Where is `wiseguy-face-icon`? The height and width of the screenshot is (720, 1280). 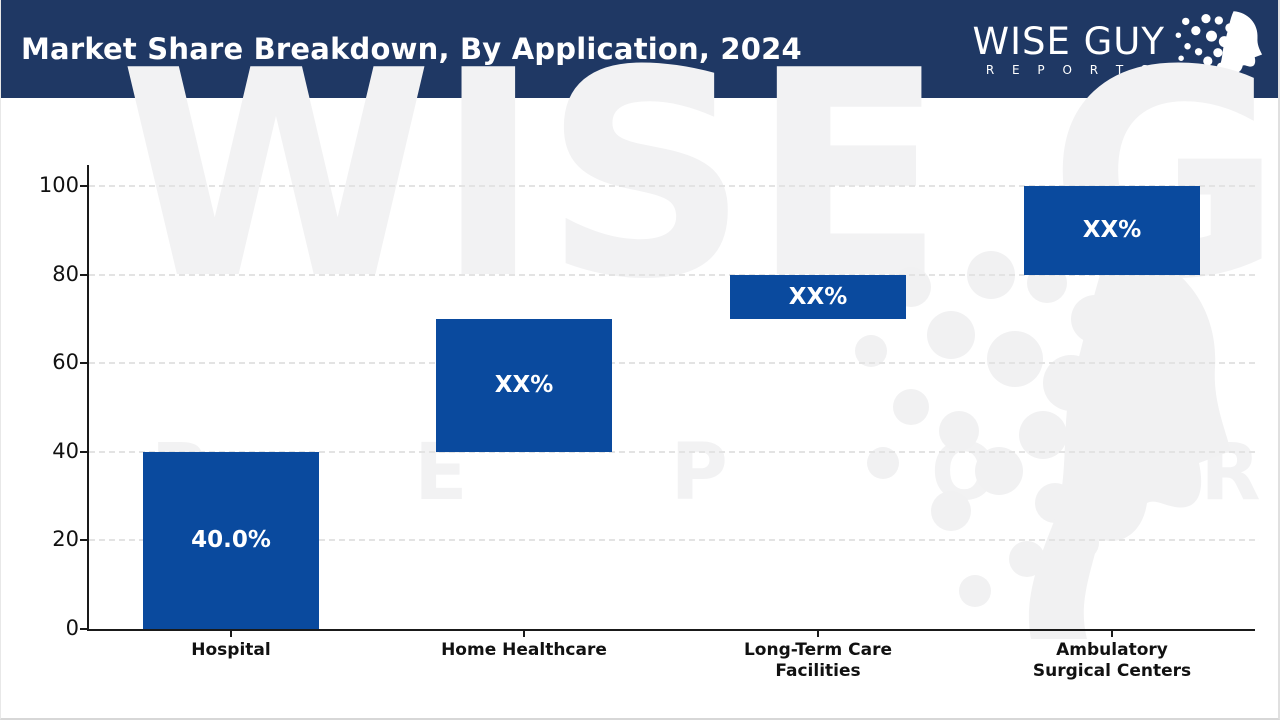 wiseguy-face-icon is located at coordinates (1219, 46).